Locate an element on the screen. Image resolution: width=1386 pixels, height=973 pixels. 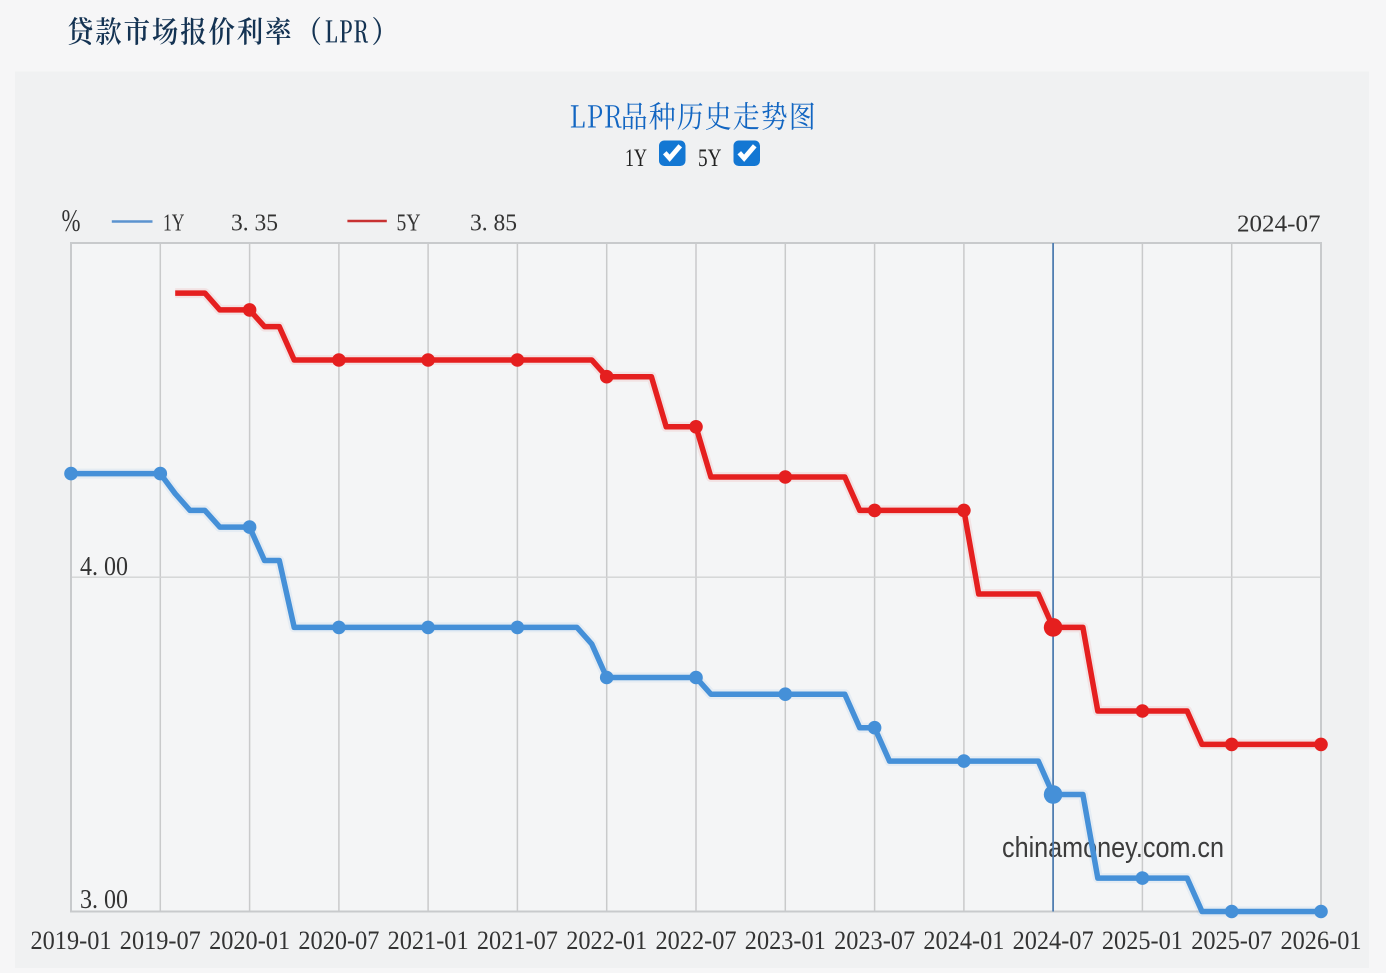
svg-text: 2021-01 is located at coordinates (428, 940).